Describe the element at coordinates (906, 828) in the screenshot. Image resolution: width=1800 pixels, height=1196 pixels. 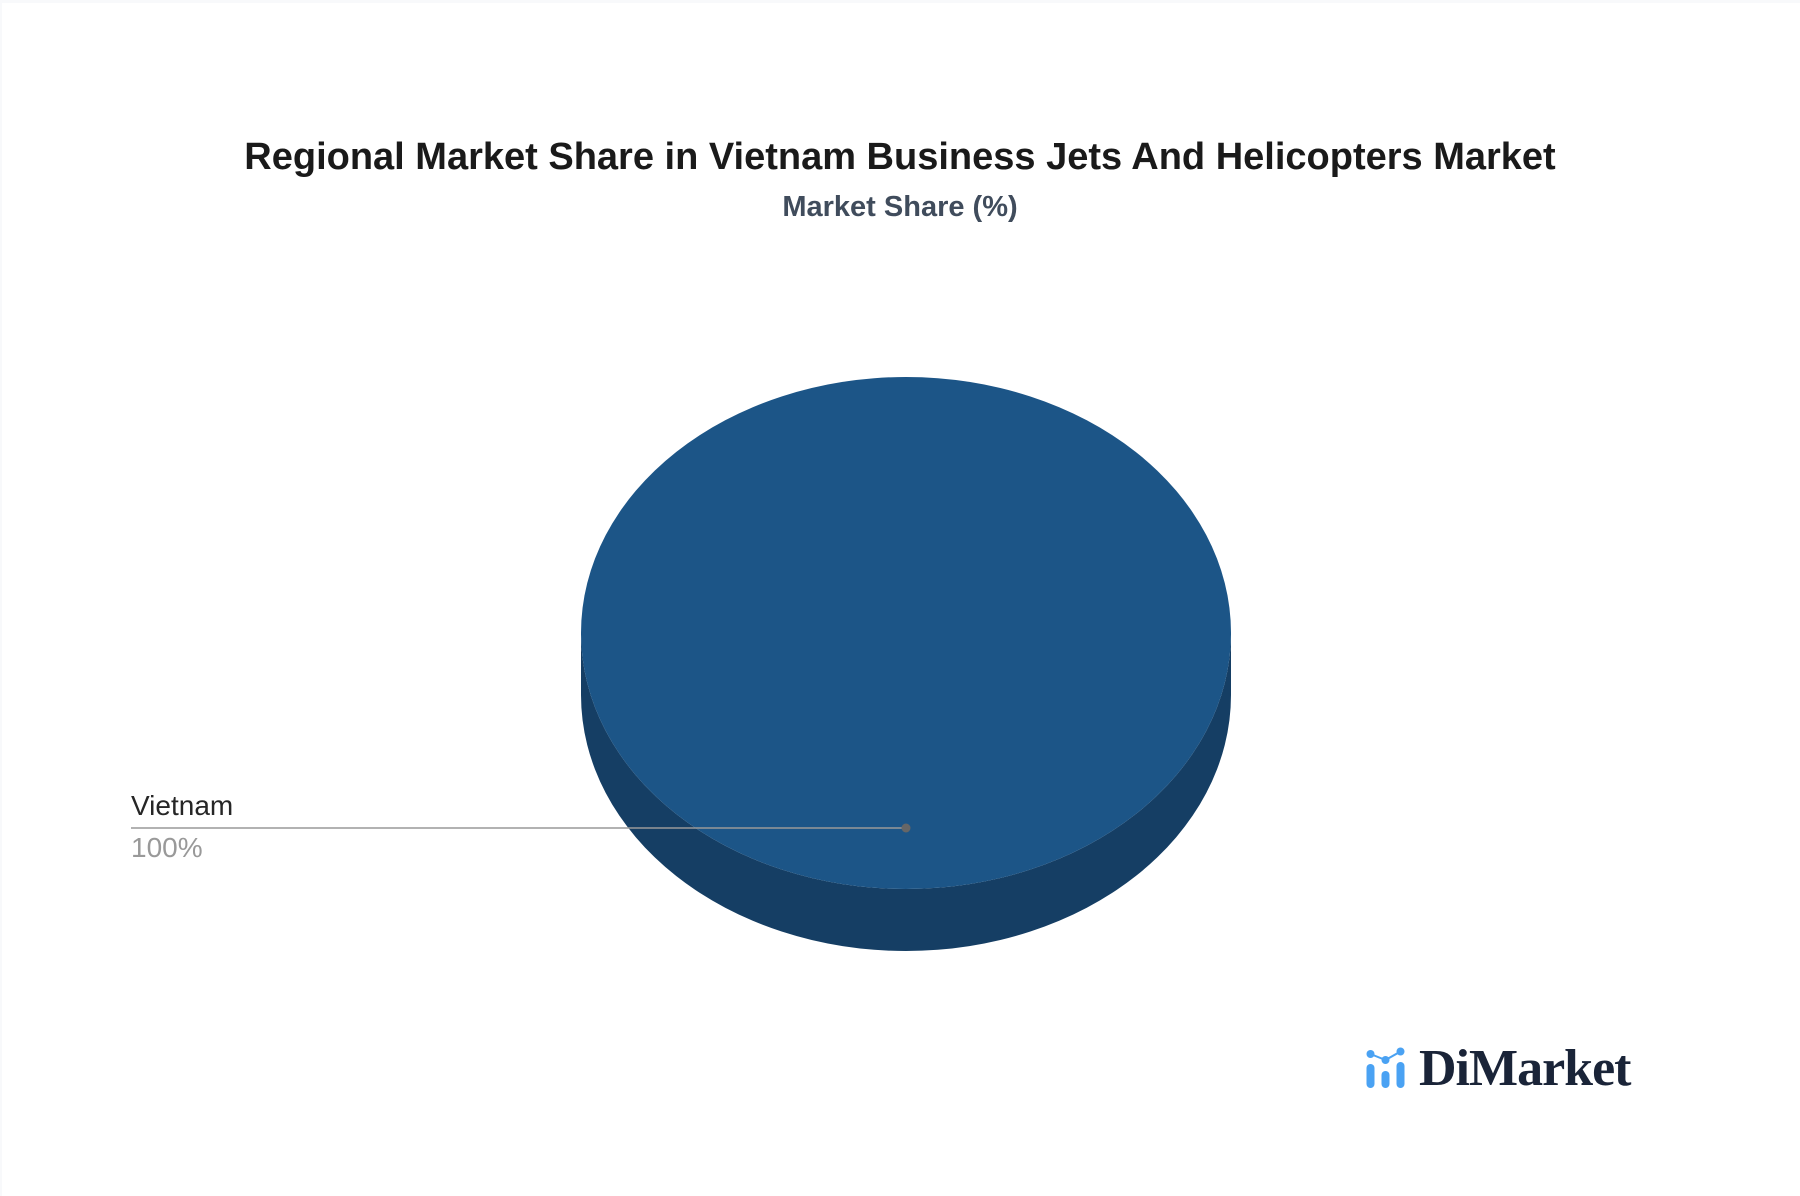
I see `datalabel-connector-dot` at that location.